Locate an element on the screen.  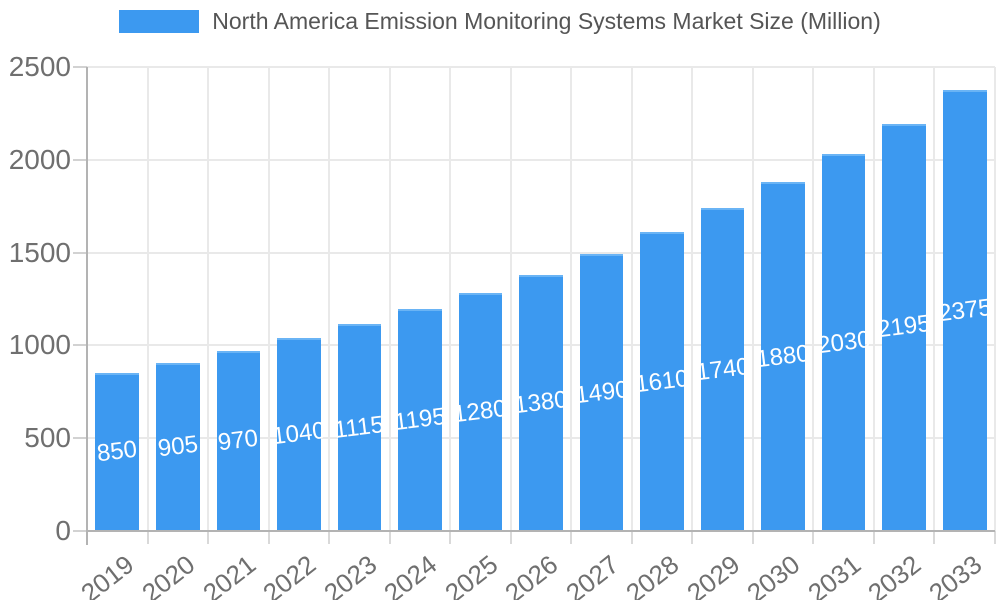
bar-value-label: 1880 is located at coordinates (783, 356).